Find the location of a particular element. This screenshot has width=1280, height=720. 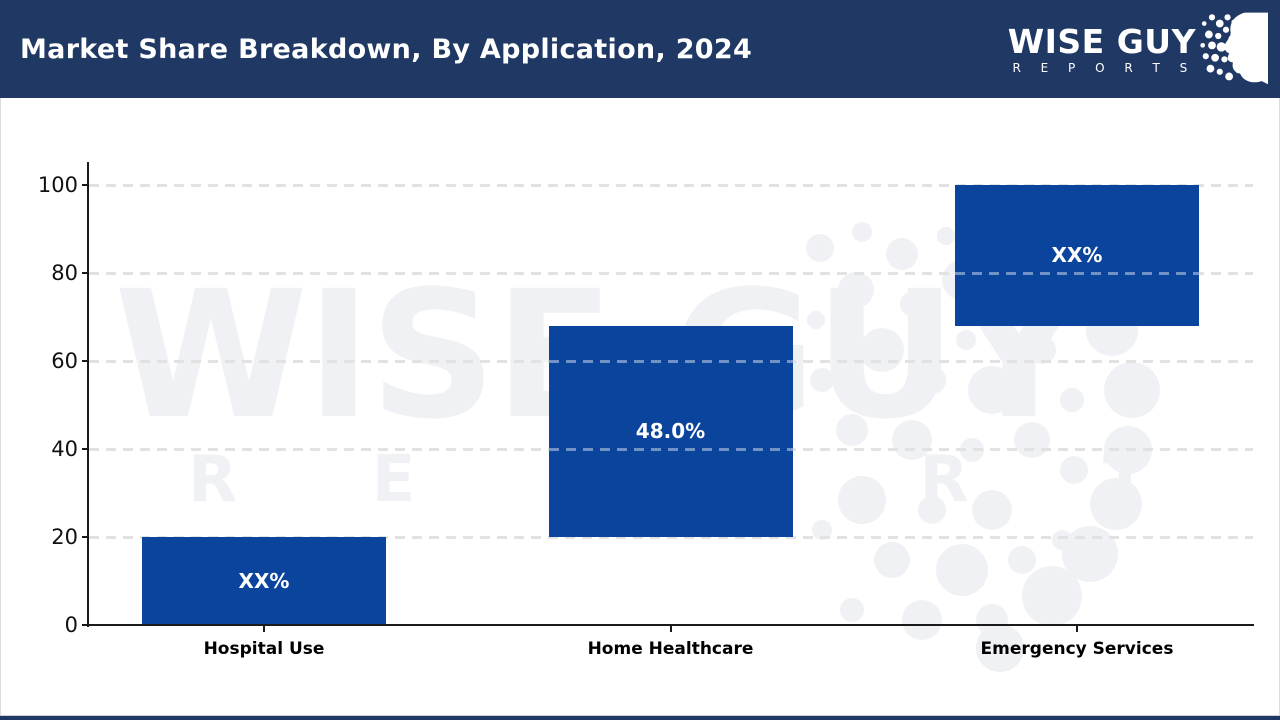

bar-hospital-use: XX% is located at coordinates (264, 581).